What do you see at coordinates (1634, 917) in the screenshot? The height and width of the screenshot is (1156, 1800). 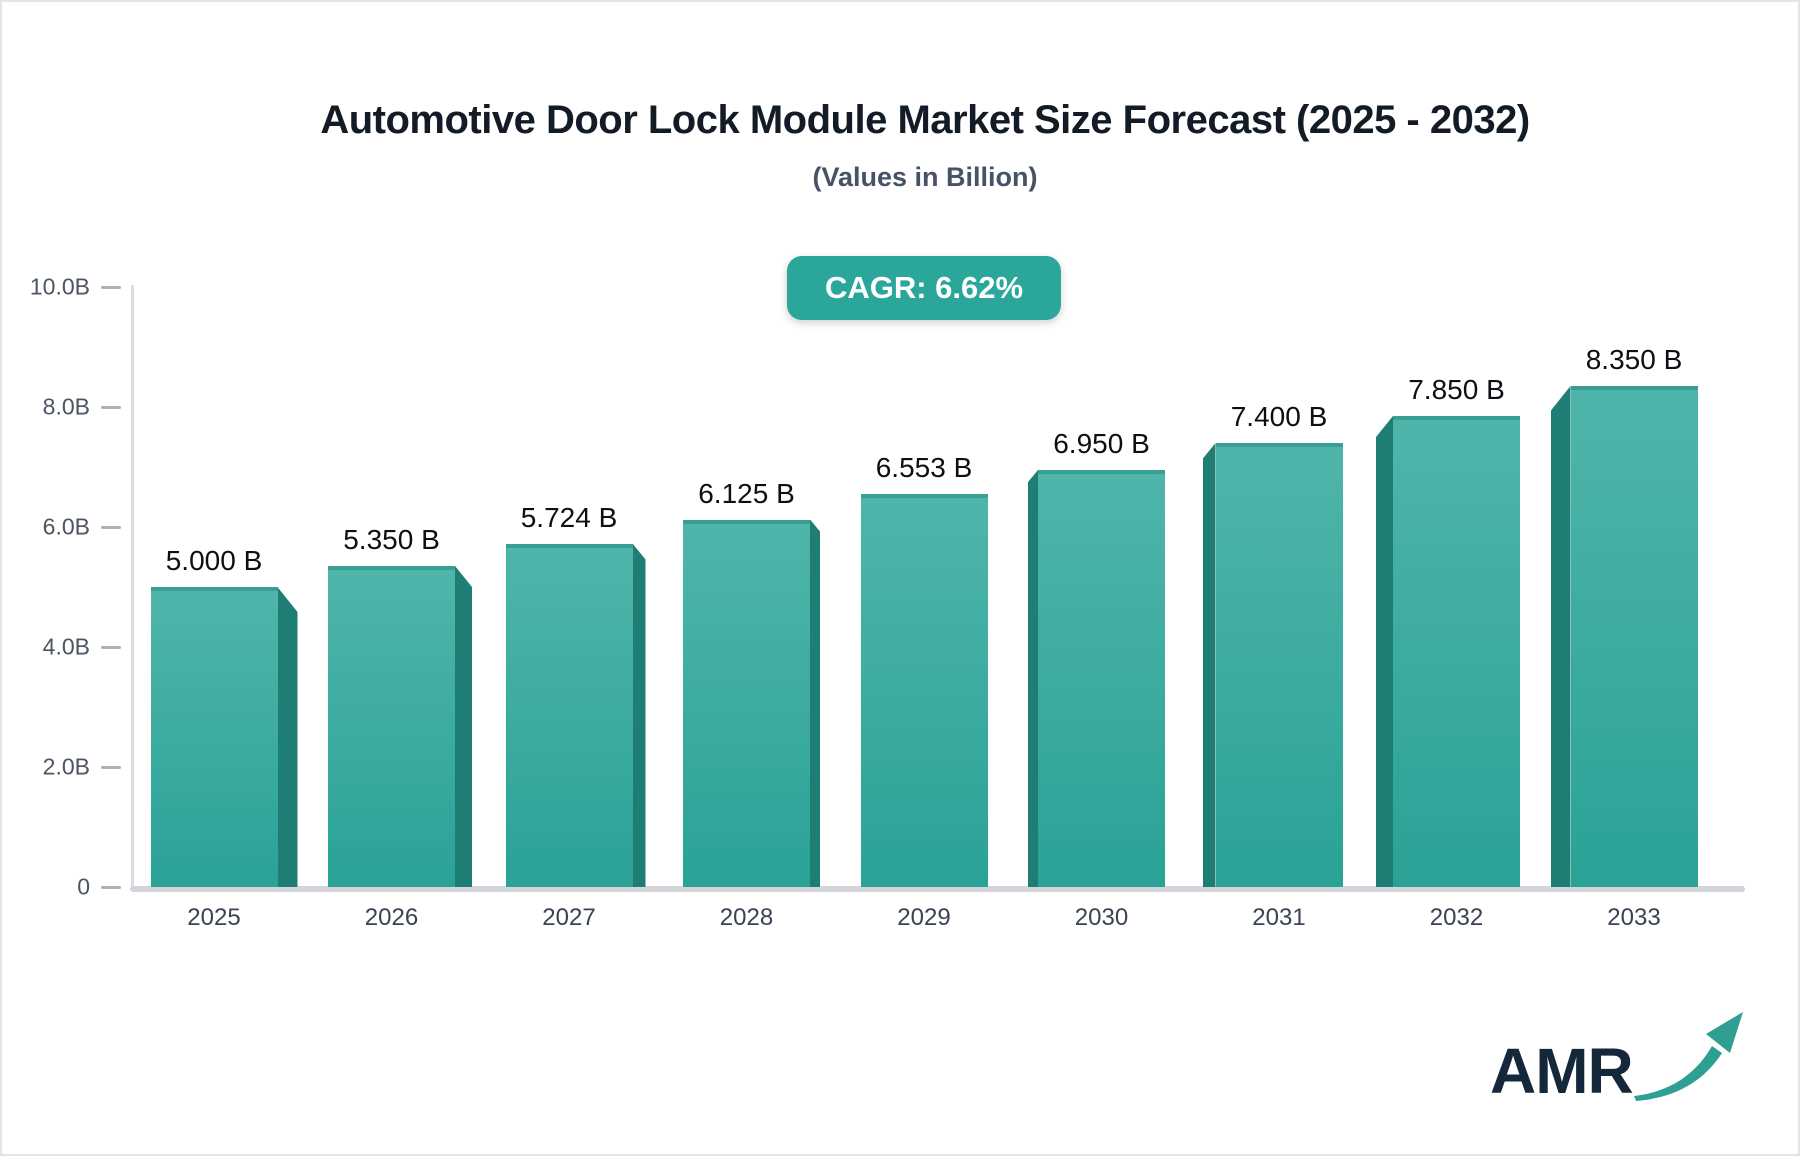 I see `x-axis-label: 2033` at bounding box center [1634, 917].